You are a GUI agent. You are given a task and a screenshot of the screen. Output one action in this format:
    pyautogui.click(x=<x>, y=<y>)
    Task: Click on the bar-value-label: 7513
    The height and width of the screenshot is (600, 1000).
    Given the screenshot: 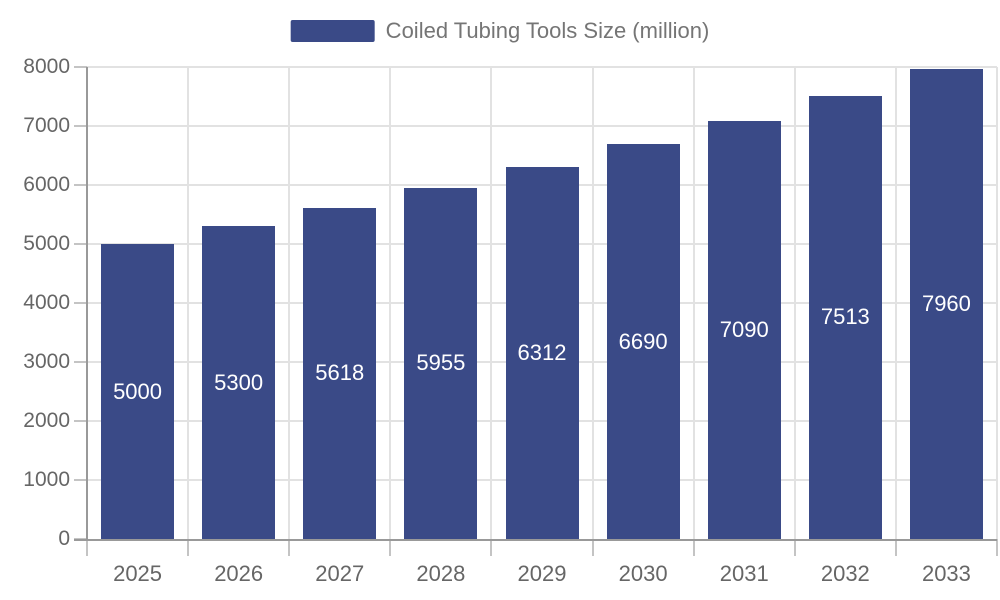 What is the action you would take?
    pyautogui.click(x=845, y=317)
    